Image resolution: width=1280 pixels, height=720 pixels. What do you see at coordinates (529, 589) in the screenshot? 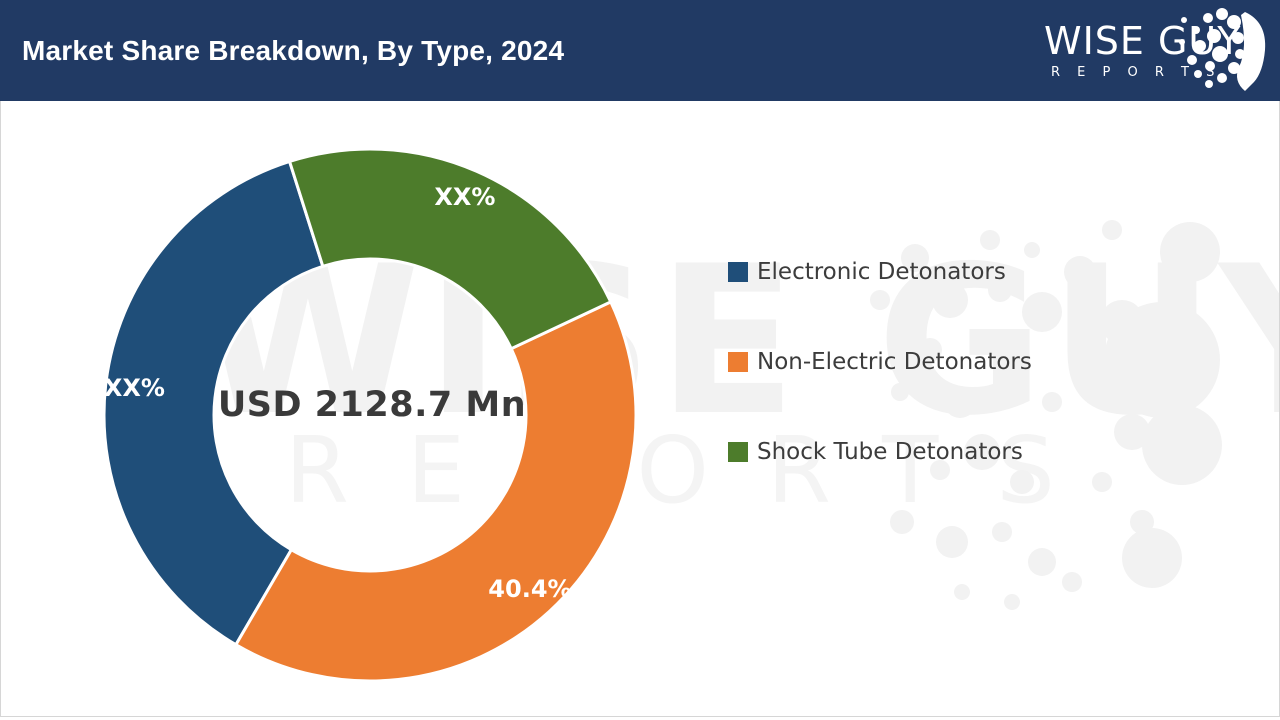
I see `slice-percentage-label: 40.4%` at bounding box center [529, 589].